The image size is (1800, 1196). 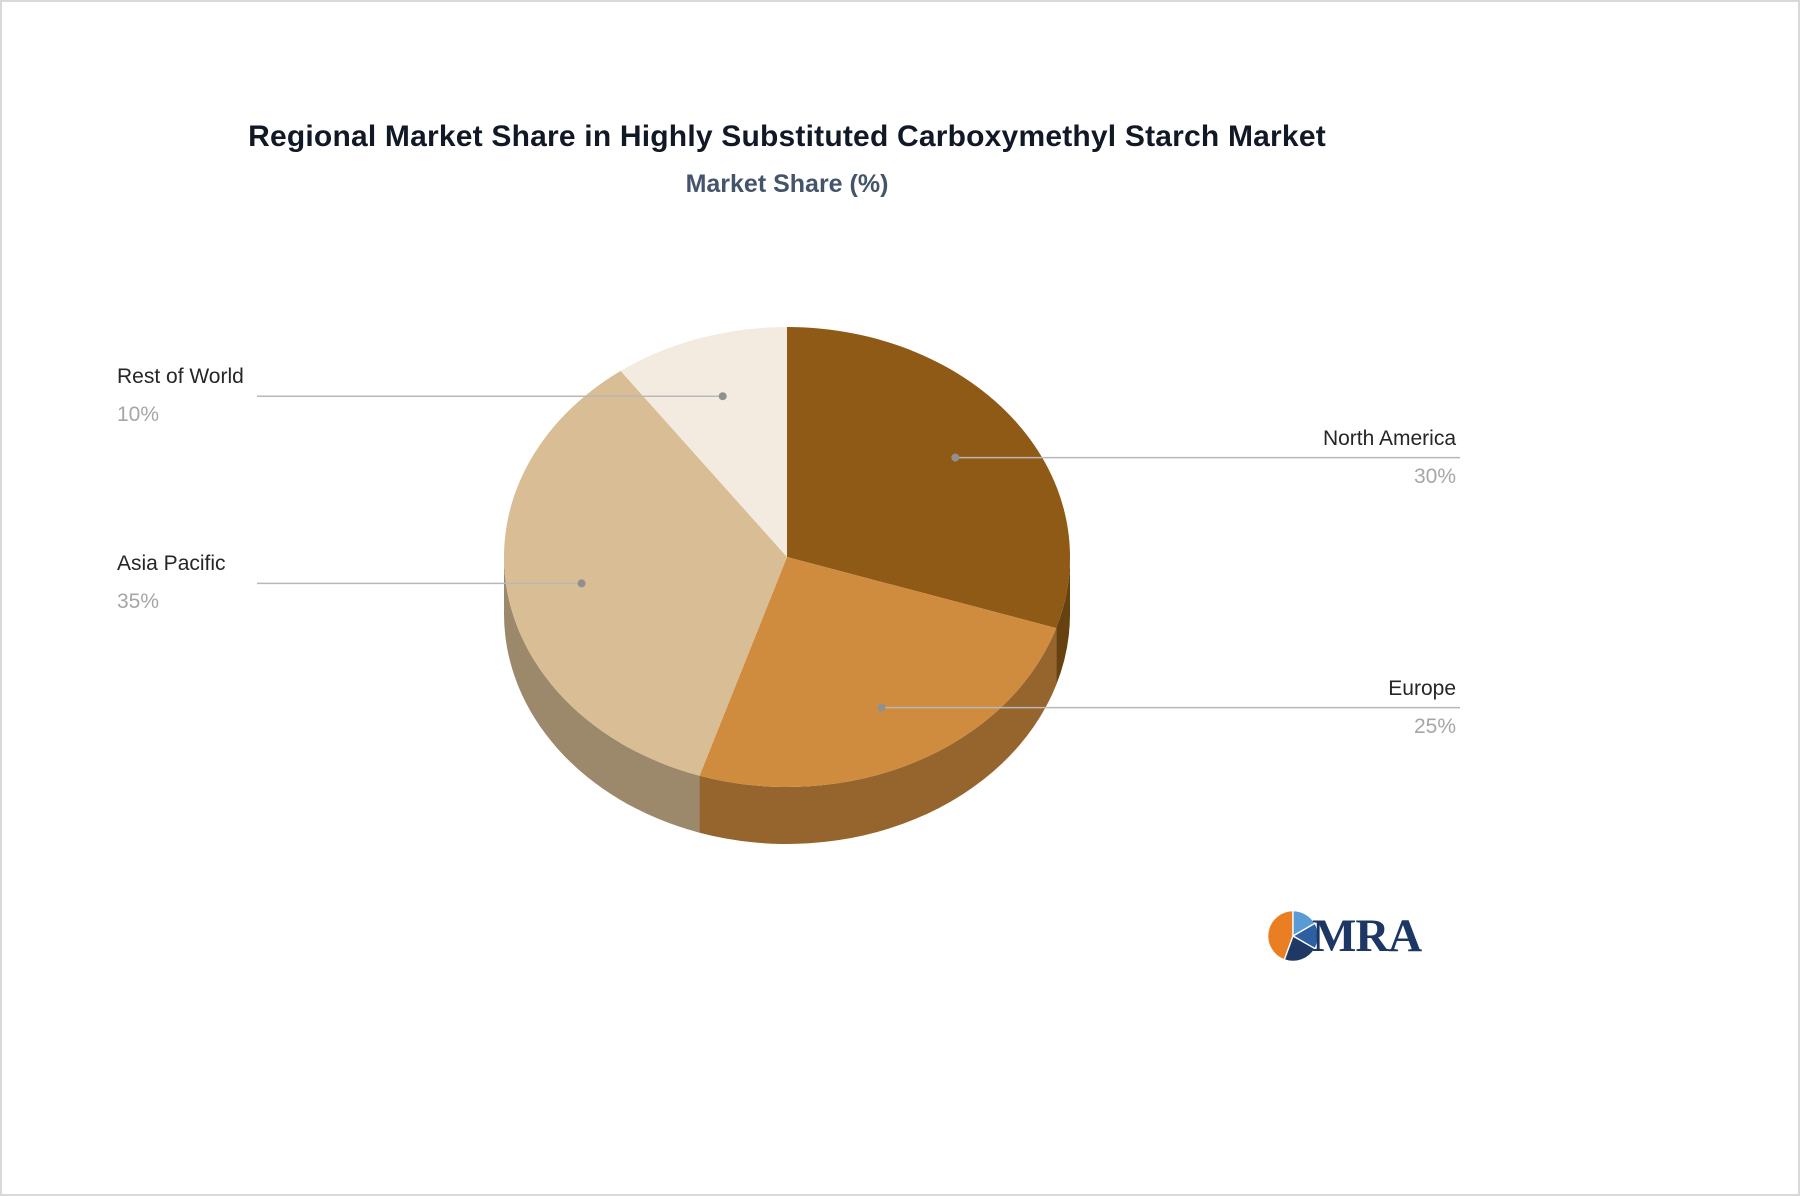 I want to click on slice-value: 10%, so click(x=138, y=415).